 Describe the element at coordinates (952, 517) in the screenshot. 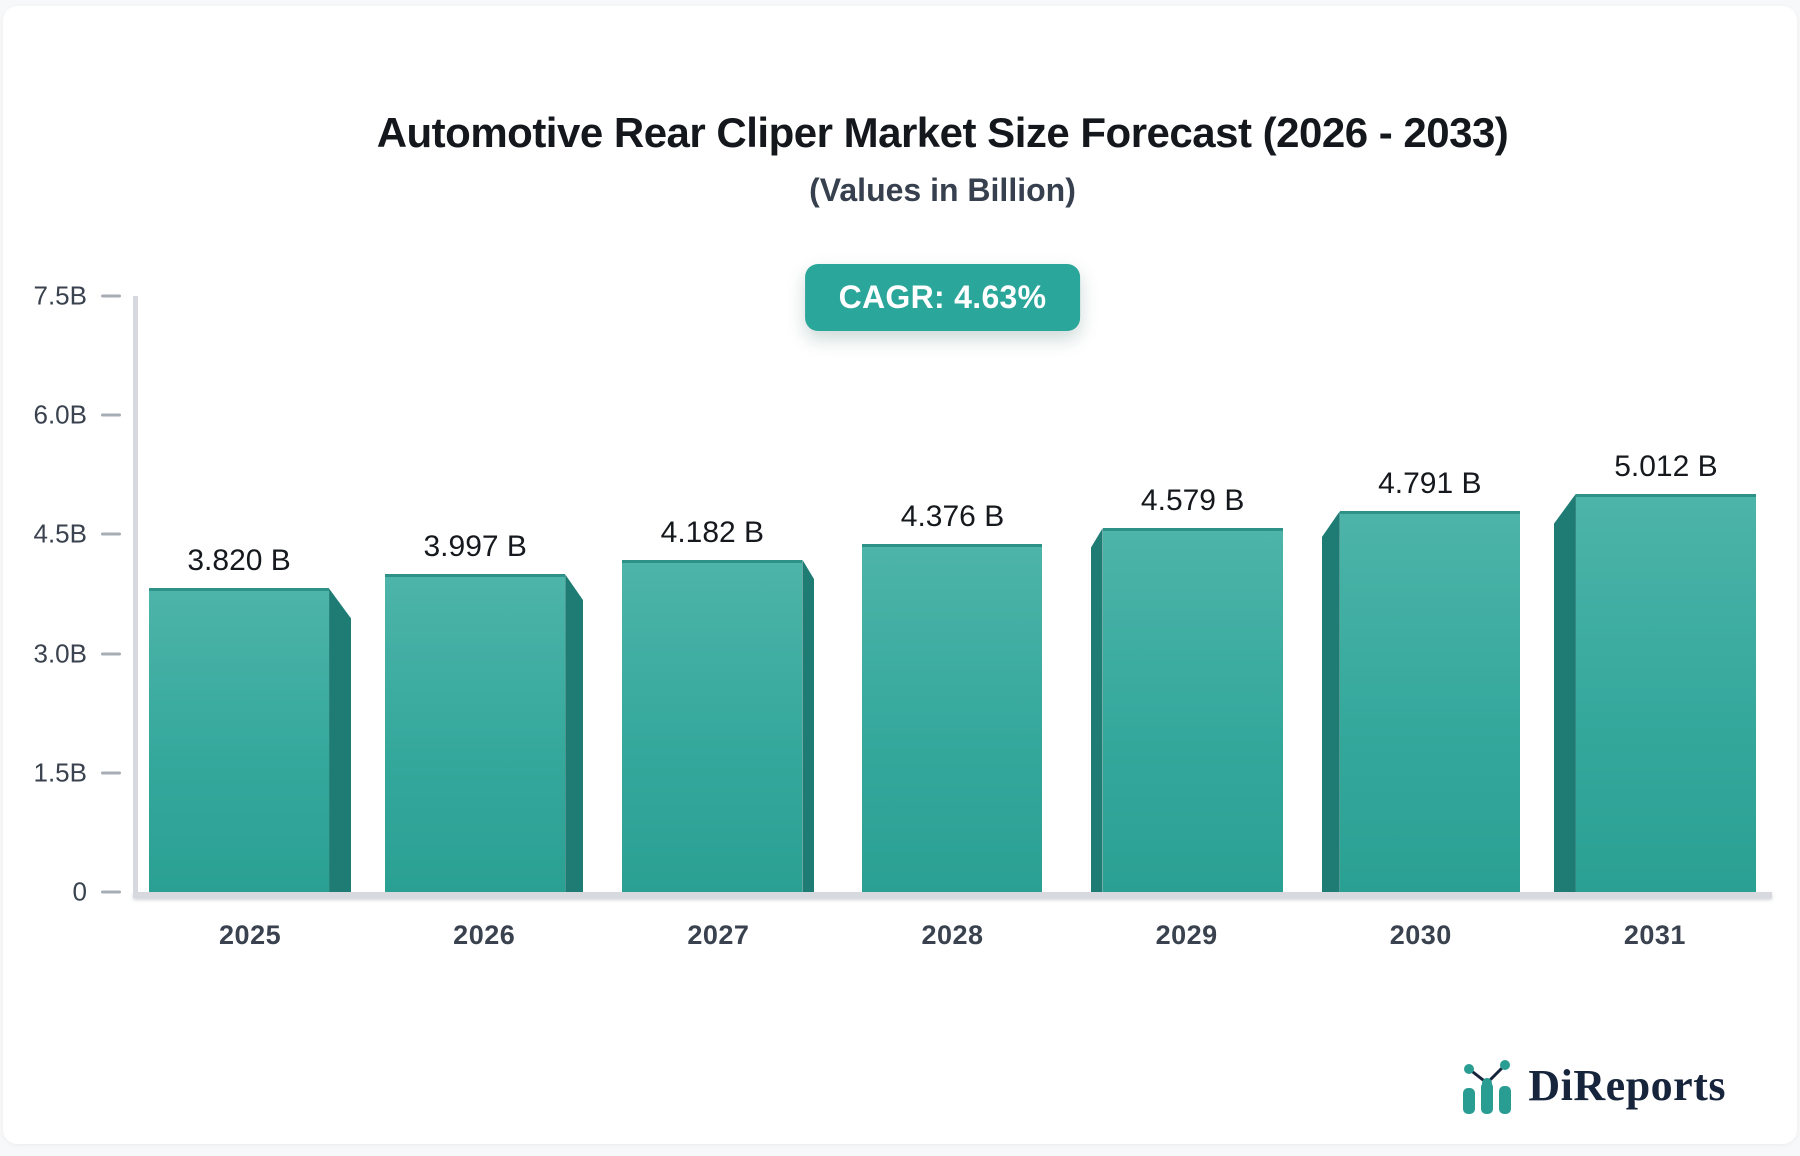

I see `bar-value-label: 4.376 B` at that location.